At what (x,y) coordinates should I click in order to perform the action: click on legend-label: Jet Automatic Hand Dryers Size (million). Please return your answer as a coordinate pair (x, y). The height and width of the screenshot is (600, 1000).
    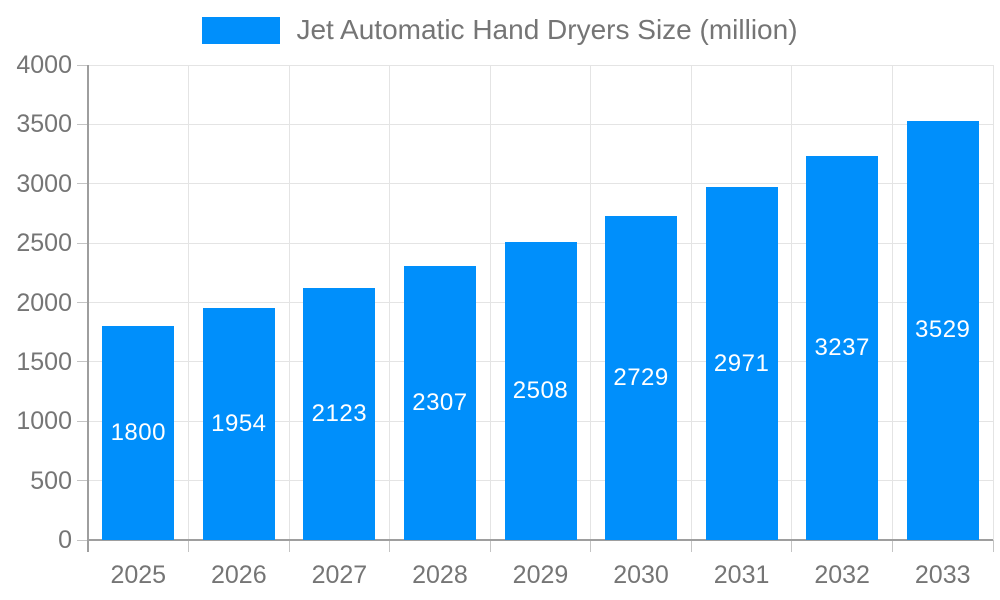
    Looking at the image, I should click on (547, 29).